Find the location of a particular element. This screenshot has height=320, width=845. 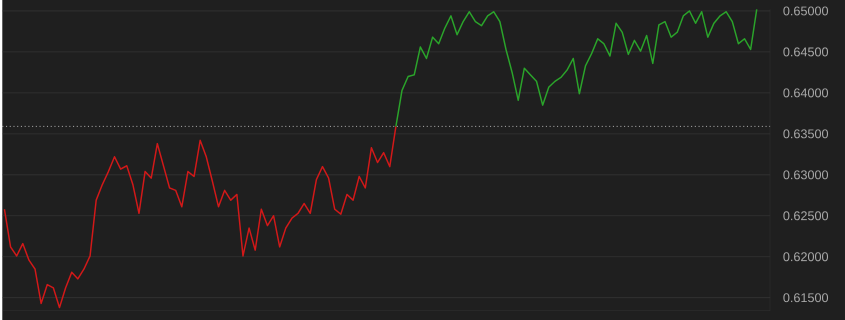

y-tick-label: 0.63000 is located at coordinates (805, 175).